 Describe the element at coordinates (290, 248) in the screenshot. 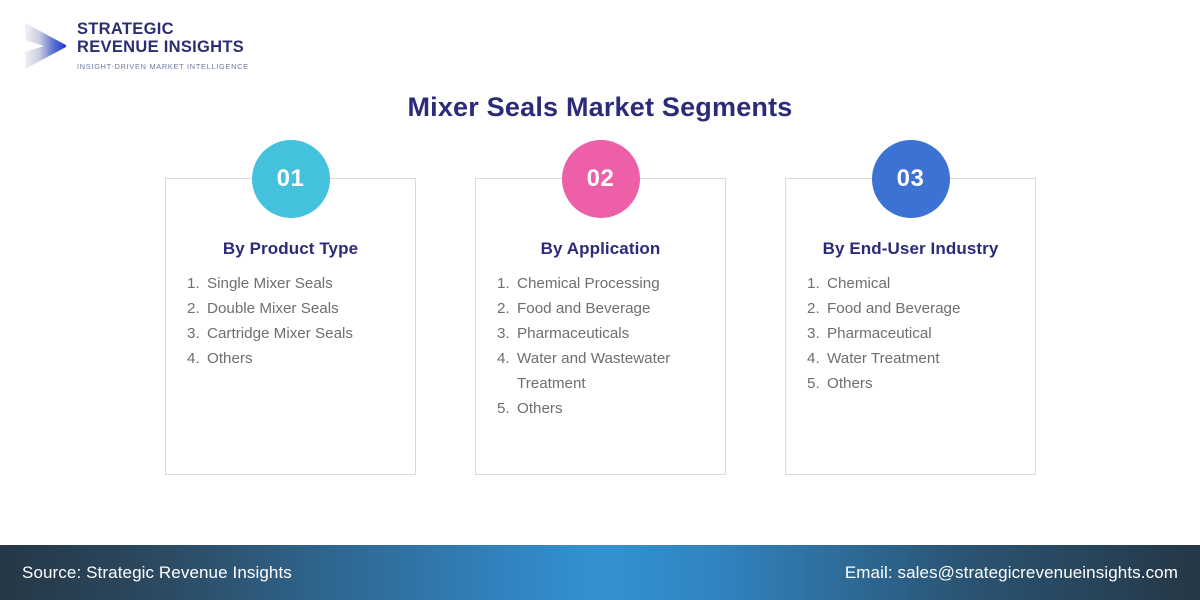

I see `segment-heading-product-type: By Product Type` at that location.